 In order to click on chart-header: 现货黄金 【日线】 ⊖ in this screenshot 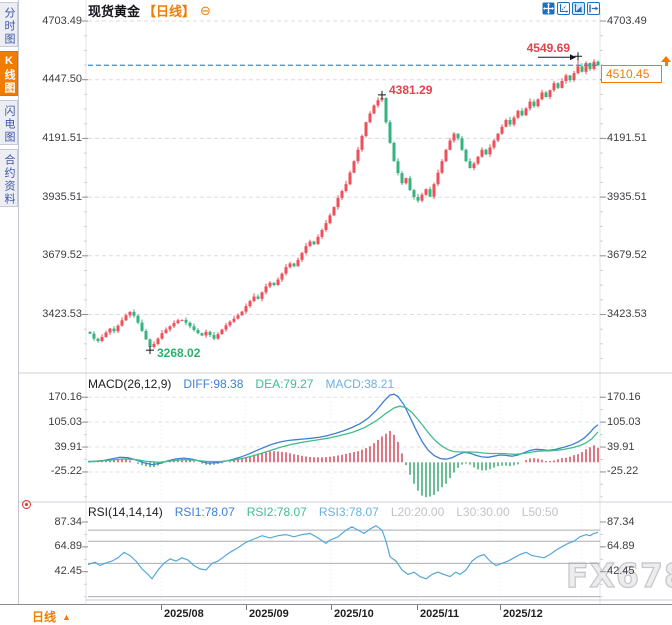, I will do `click(149, 10)`.